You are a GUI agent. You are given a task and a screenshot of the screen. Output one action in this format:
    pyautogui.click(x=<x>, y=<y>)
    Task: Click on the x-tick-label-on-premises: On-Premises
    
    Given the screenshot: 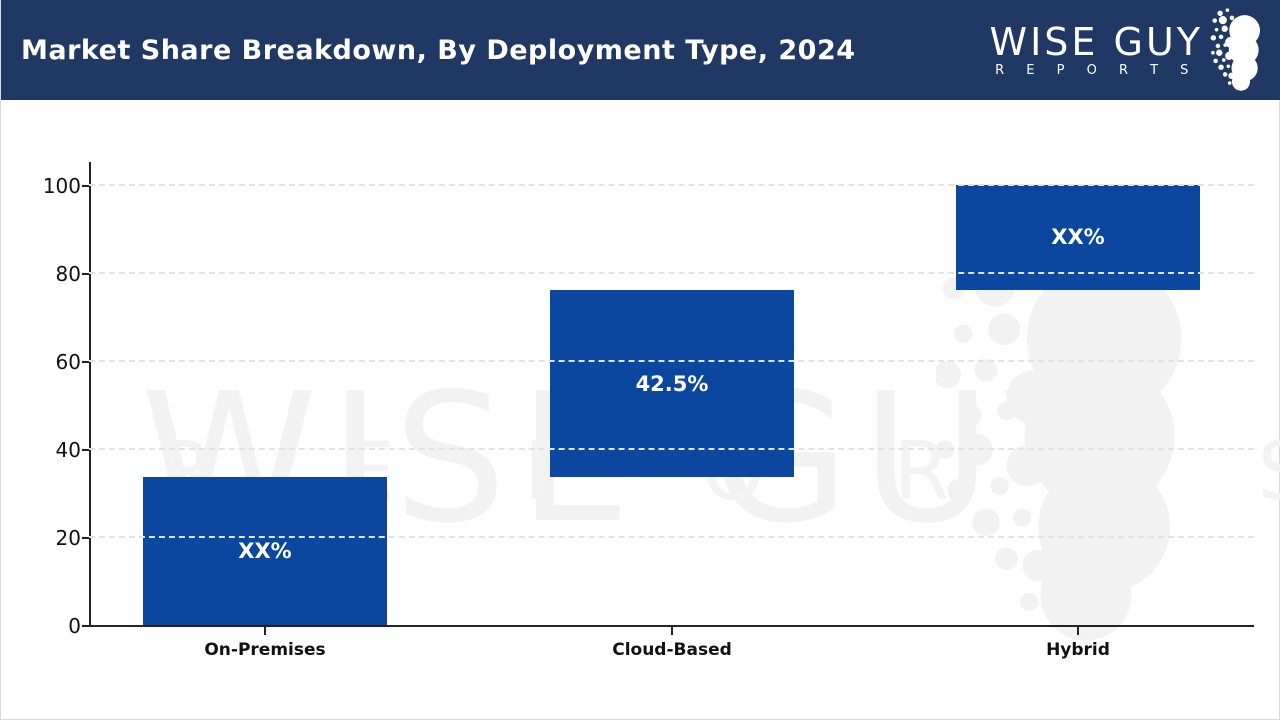 What is the action you would take?
    pyautogui.click(x=265, y=650)
    